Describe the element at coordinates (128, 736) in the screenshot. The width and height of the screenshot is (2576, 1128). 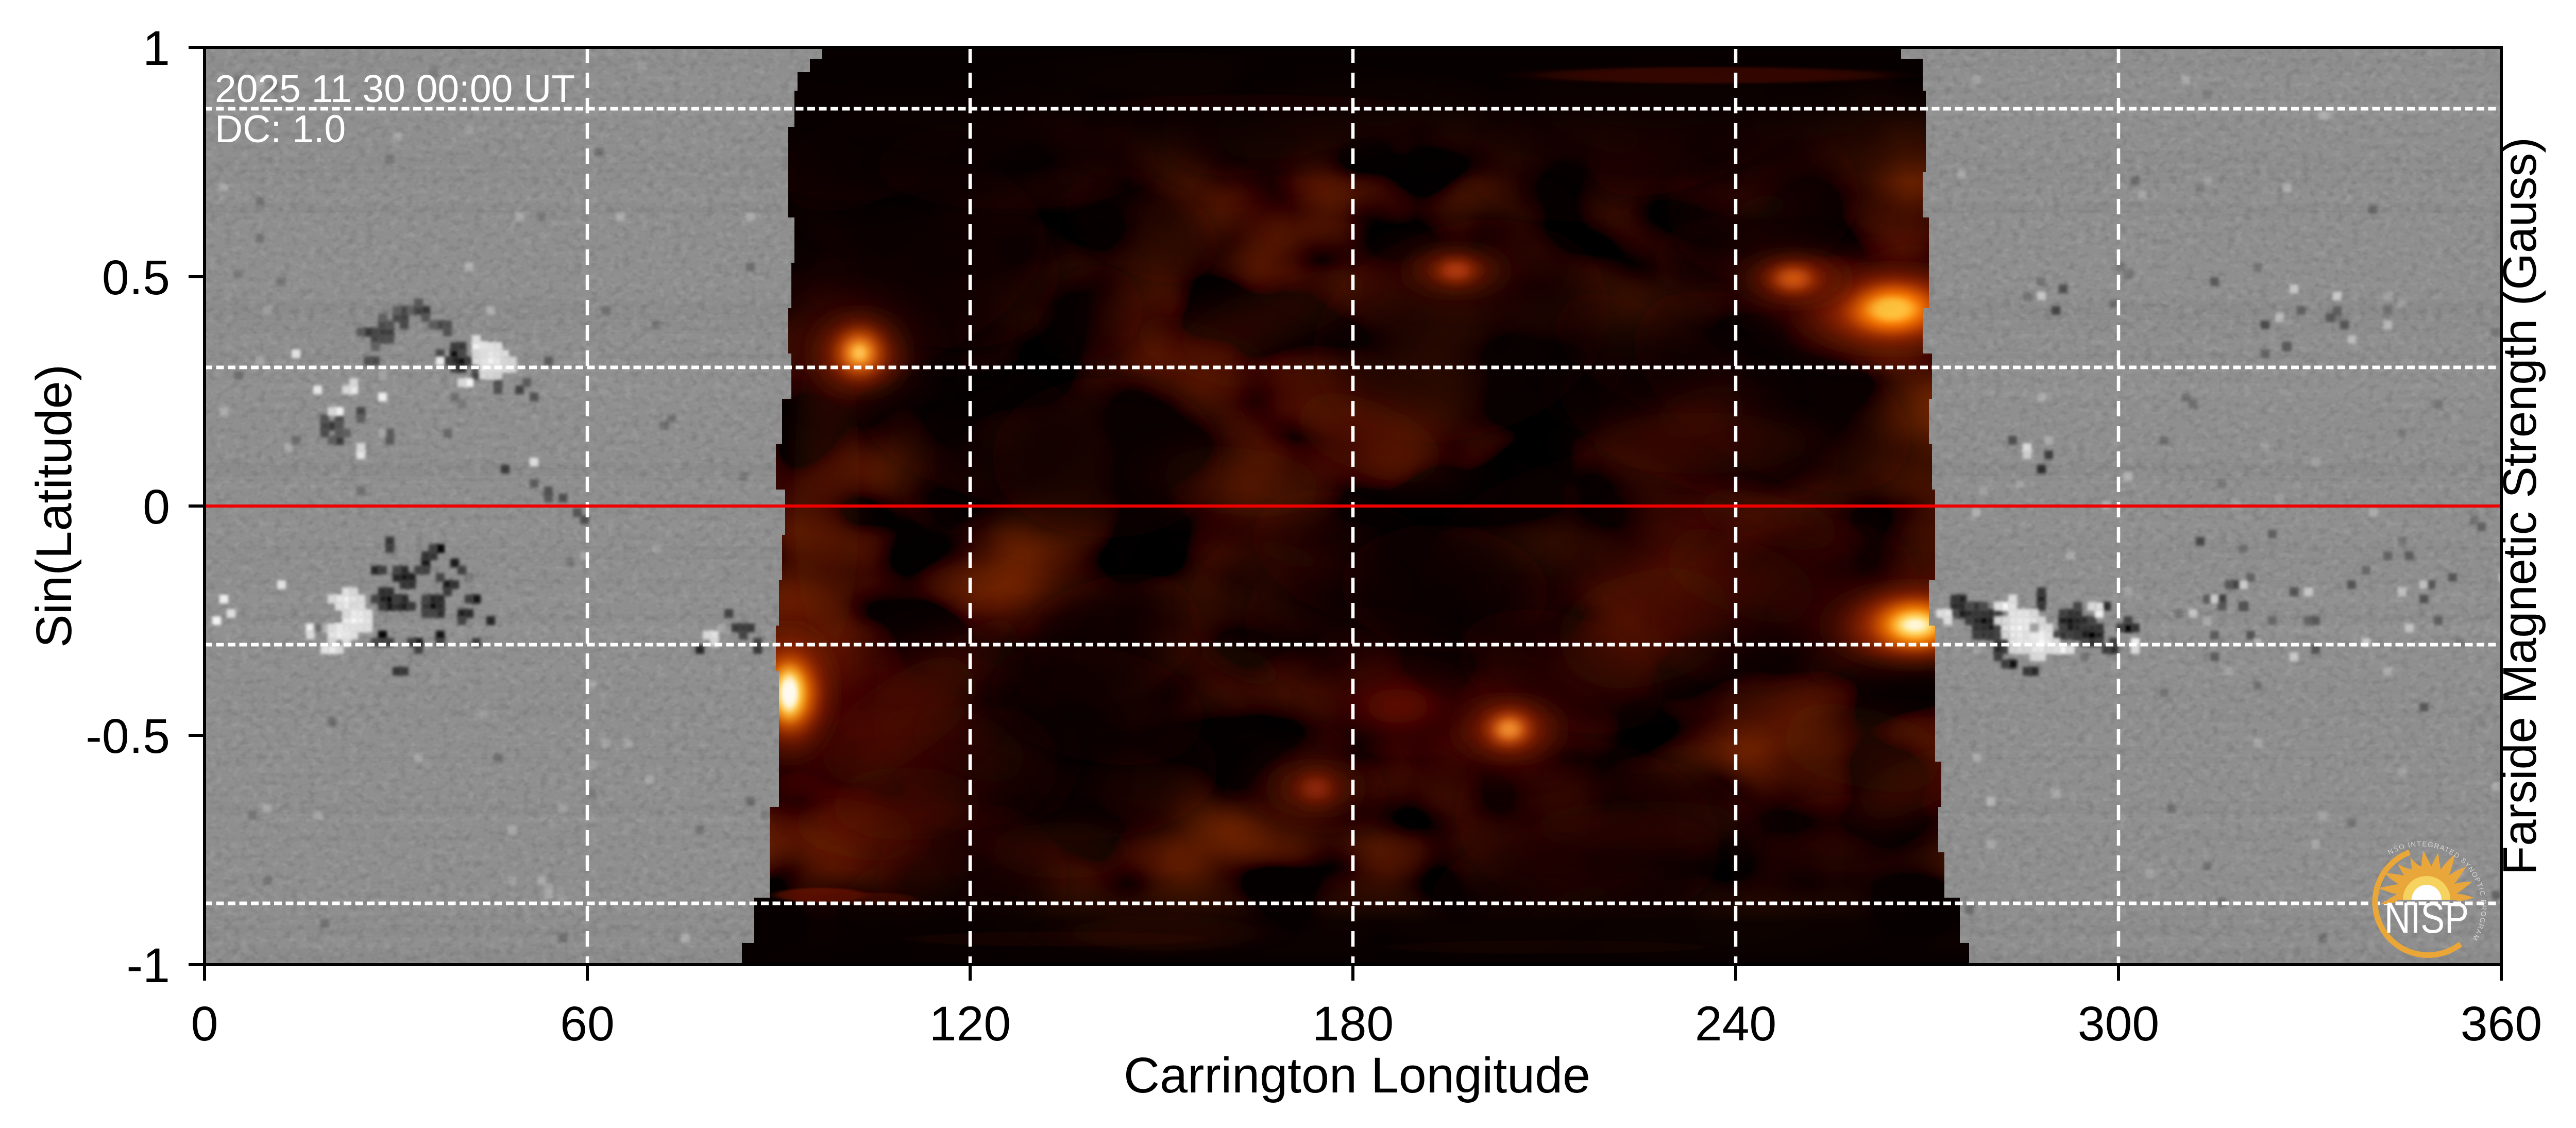
I see `svg-text: -0.5` at that location.